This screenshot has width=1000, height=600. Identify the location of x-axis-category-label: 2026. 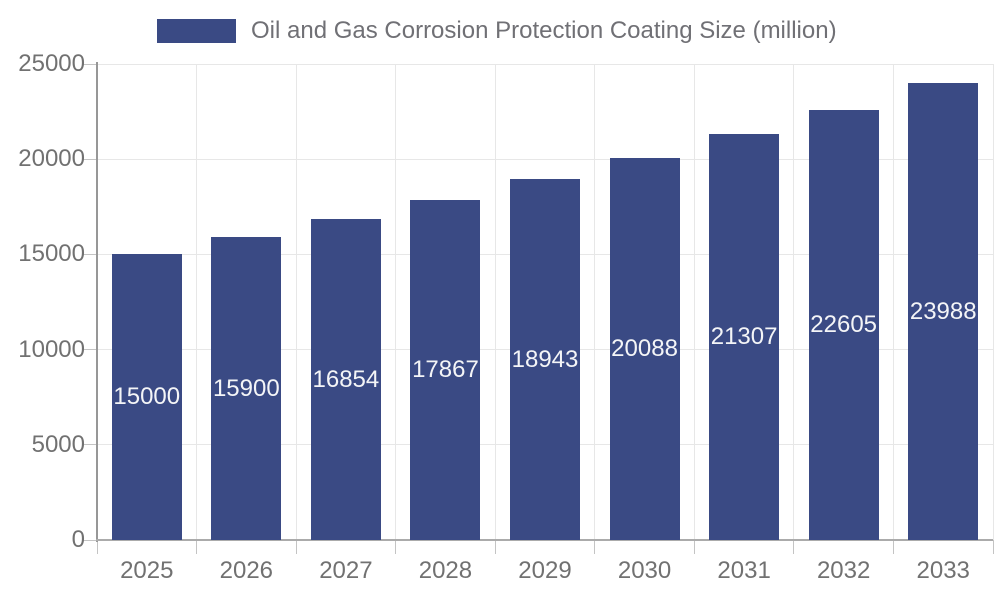
(246, 570).